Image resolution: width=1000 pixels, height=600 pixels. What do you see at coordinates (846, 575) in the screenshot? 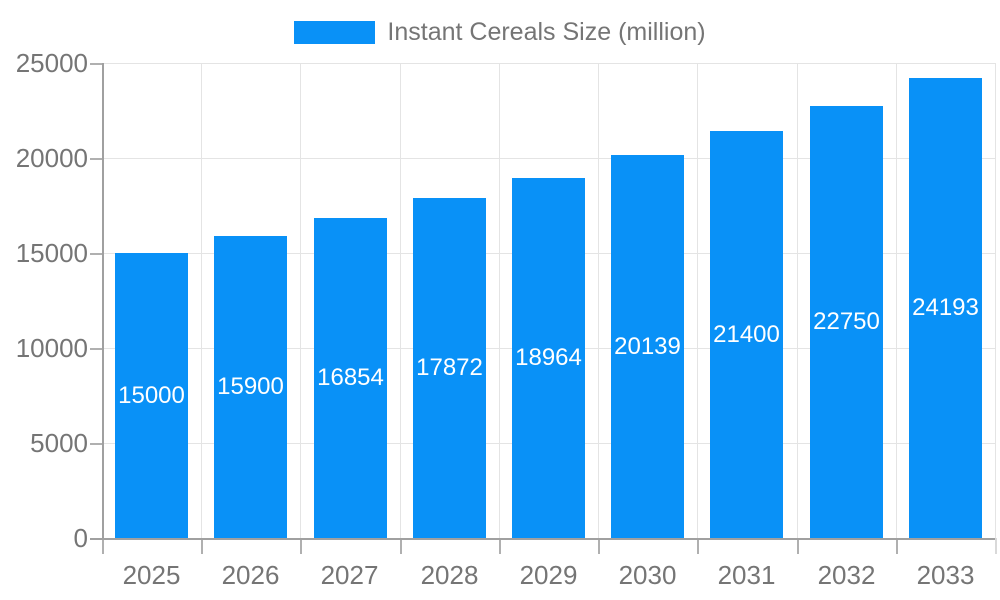
I see `x-axis-label: 2032` at bounding box center [846, 575].